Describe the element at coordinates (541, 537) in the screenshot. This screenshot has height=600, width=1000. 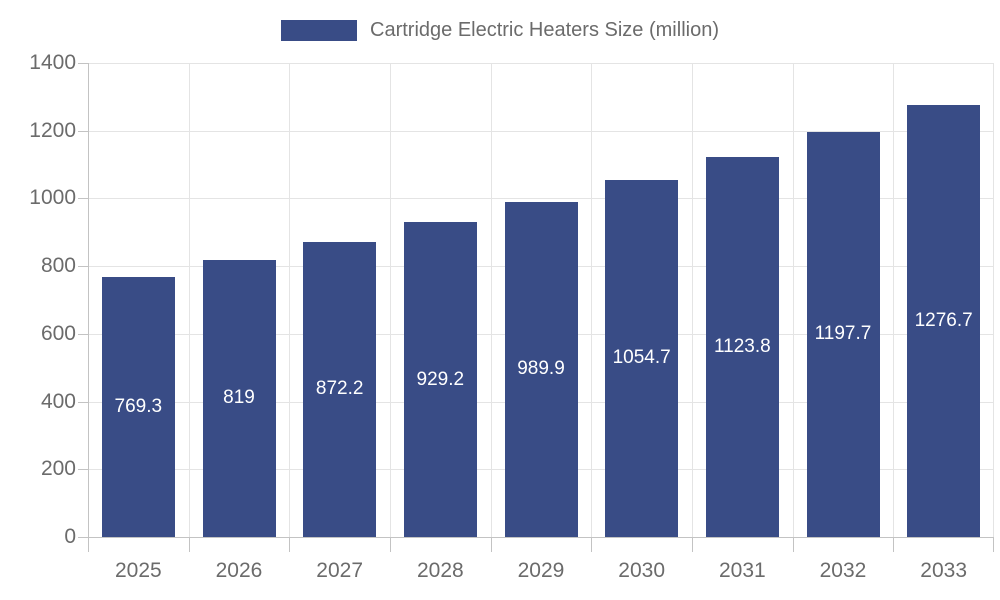
I see `x-axis-line` at that location.